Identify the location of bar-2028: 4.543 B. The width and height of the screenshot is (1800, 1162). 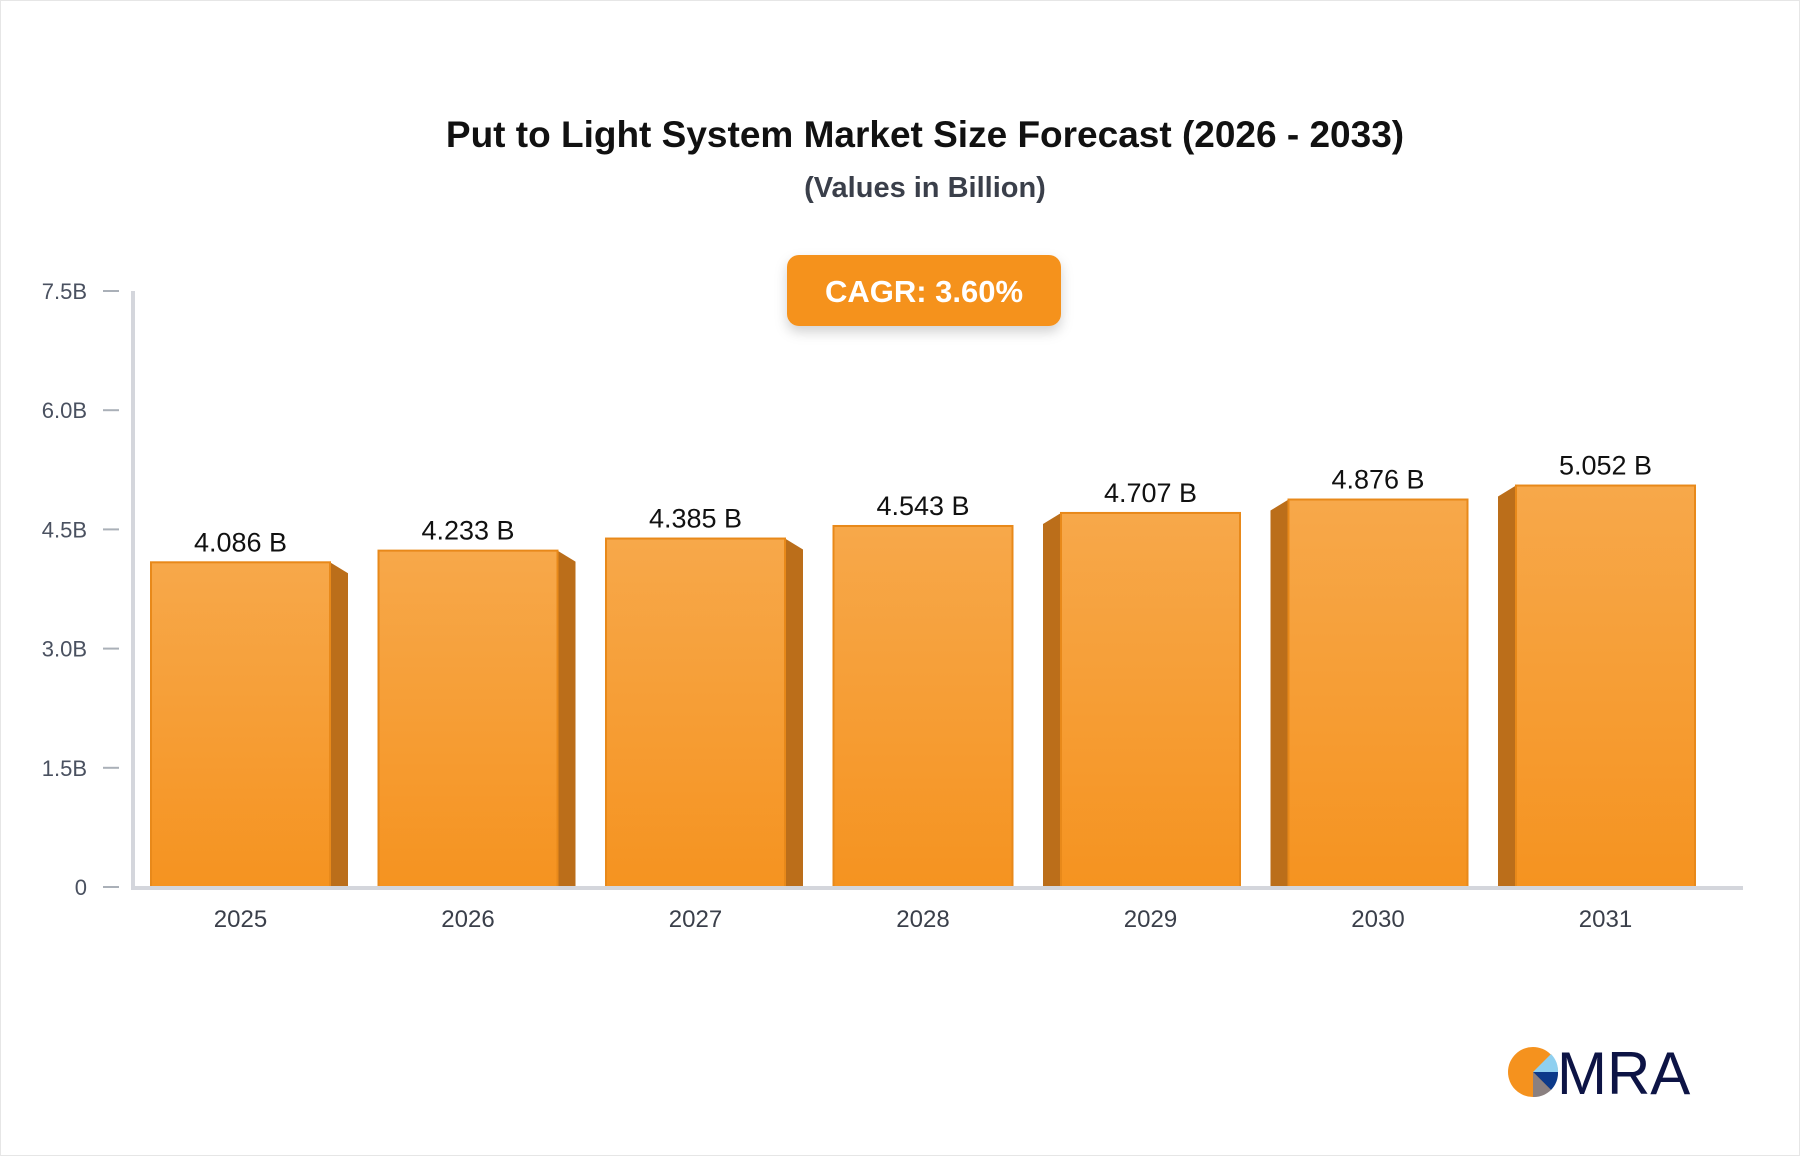
(923, 689).